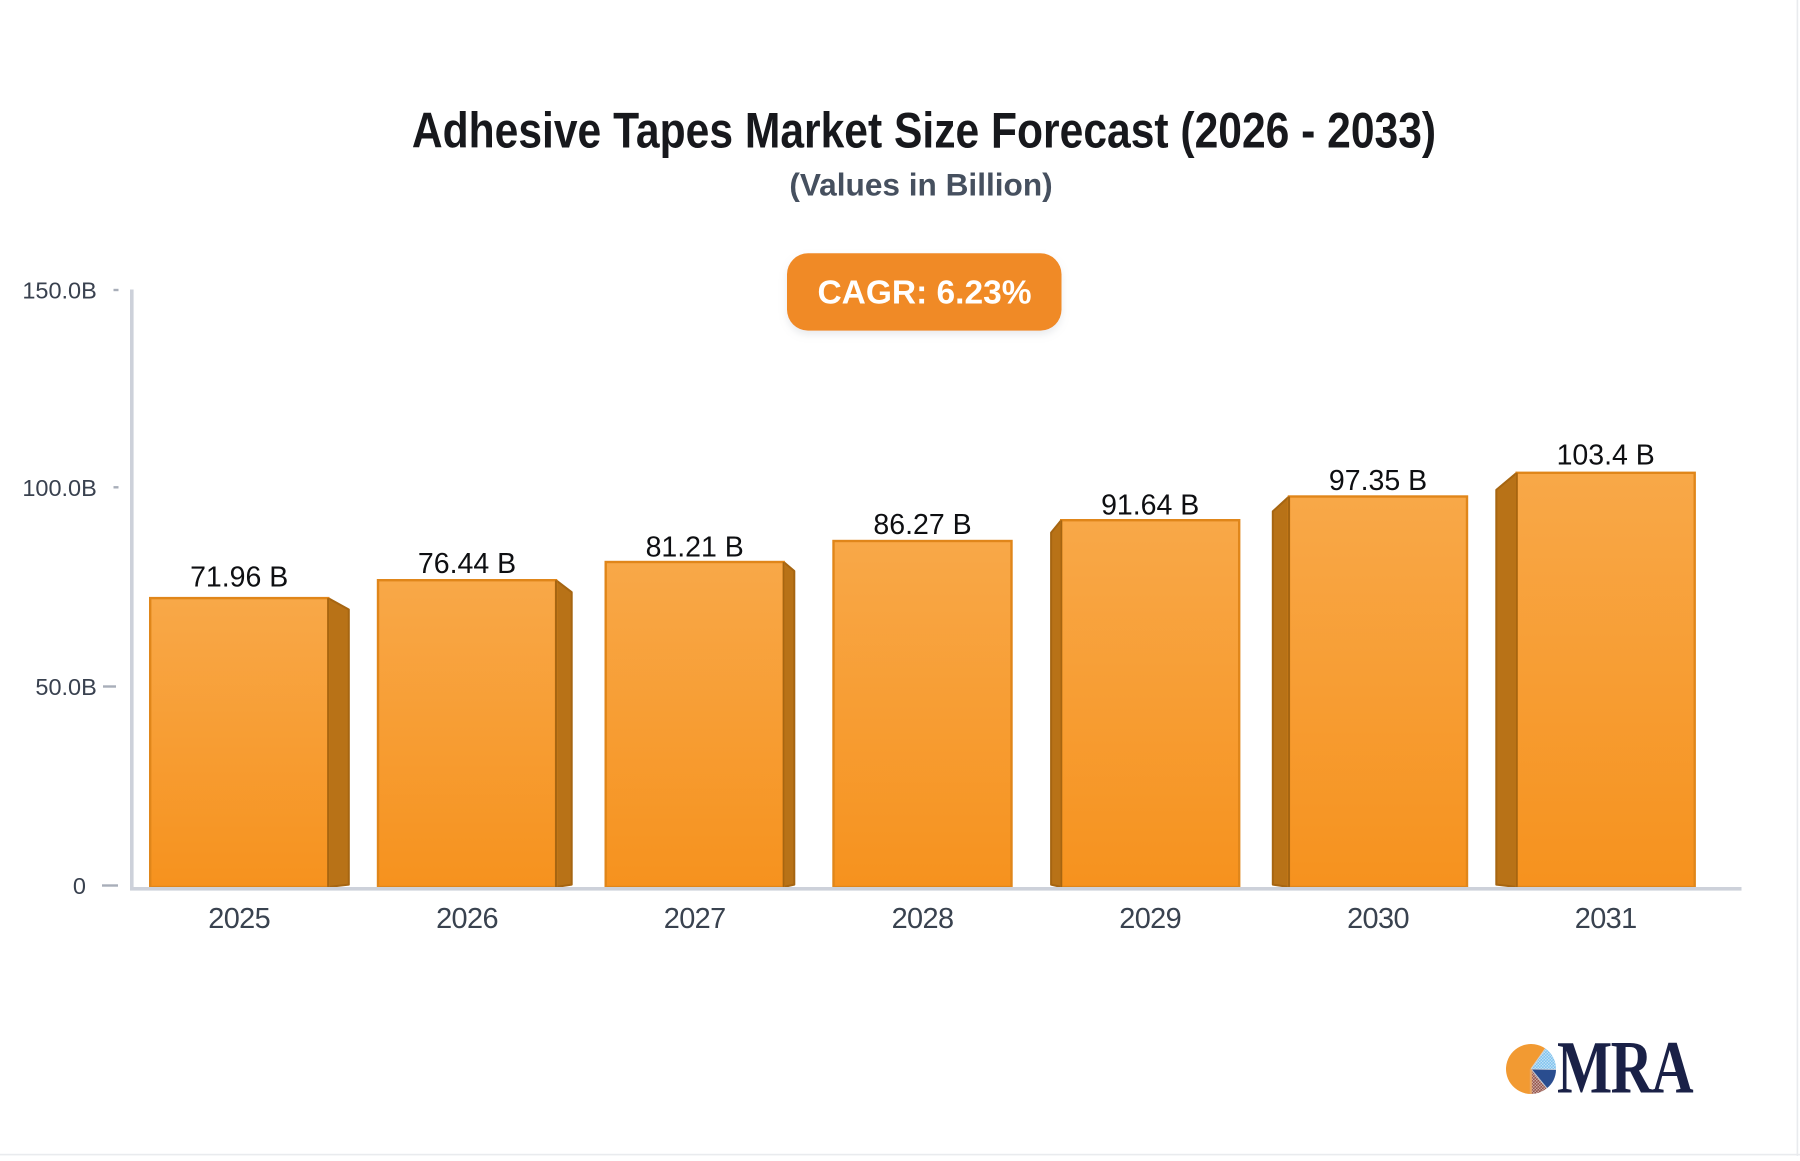 The image size is (1800, 1161). I want to click on svg-text: 2027, so click(695, 919).